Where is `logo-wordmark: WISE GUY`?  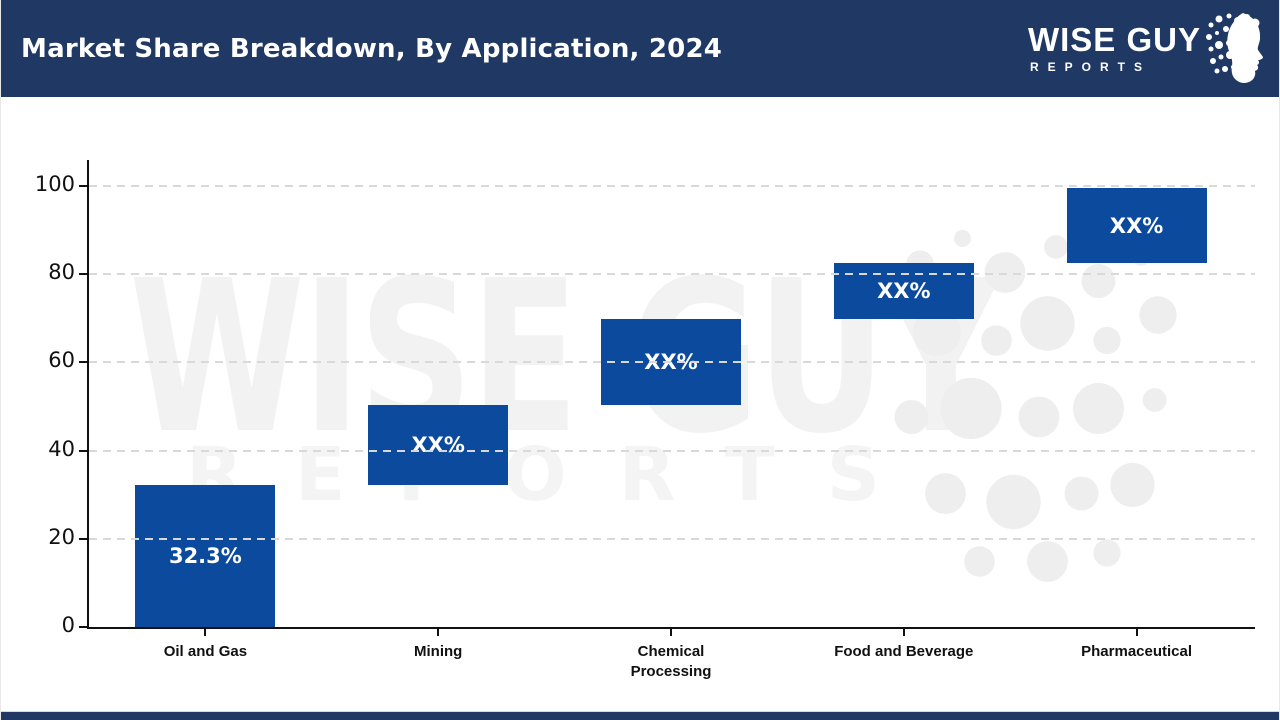 logo-wordmark: WISE GUY is located at coordinates (1114, 39).